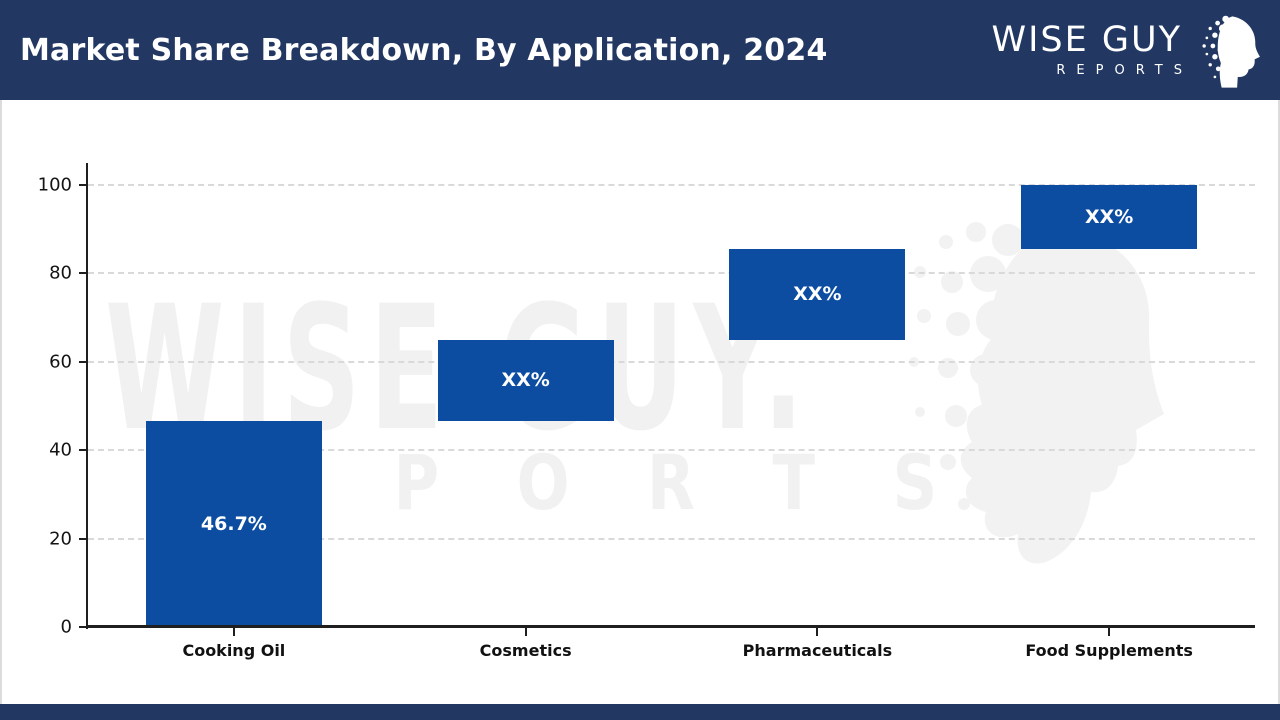 This screenshot has width=1280, height=720. Describe the element at coordinates (60, 539) in the screenshot. I see `y-tick-label: 20` at that location.